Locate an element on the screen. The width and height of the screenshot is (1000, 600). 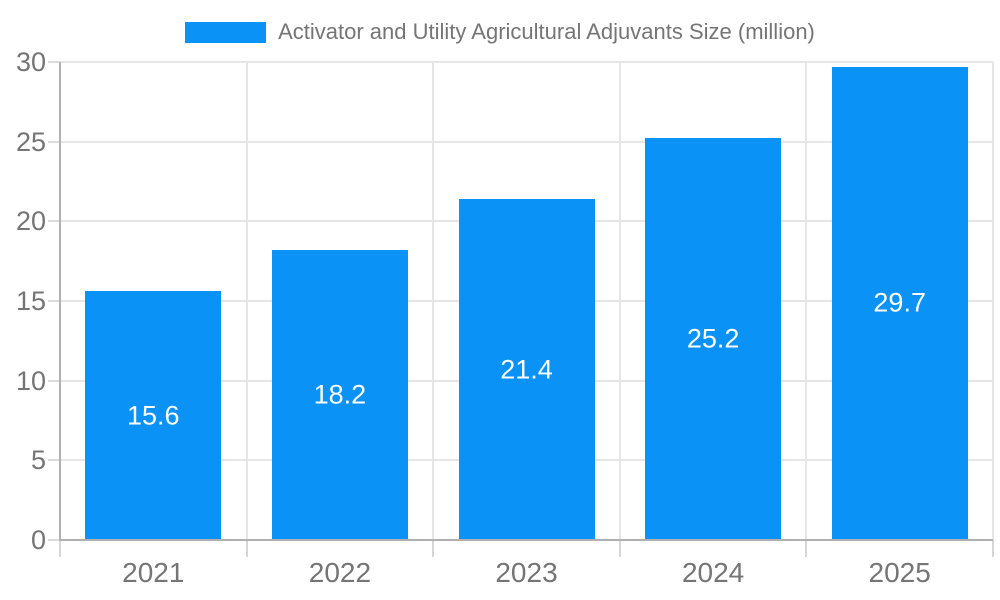
bar-value-label: 29.7 is located at coordinates (899, 302).